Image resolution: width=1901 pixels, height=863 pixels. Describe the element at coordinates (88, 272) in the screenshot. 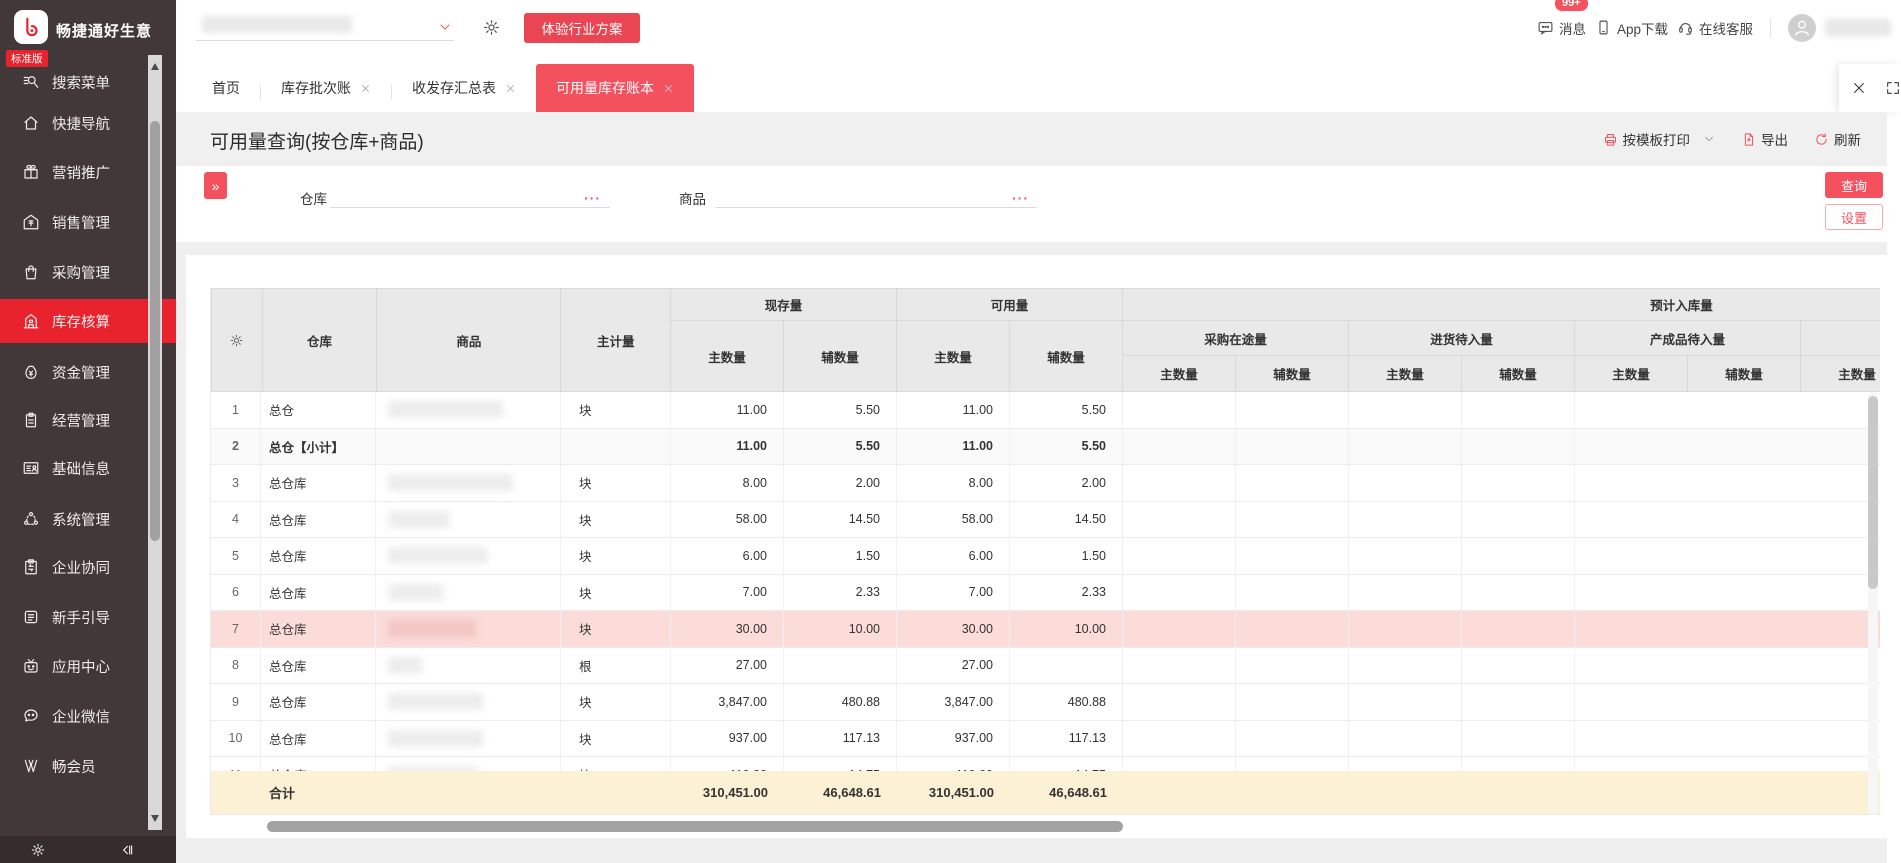

I see `sidebar-item-purchase: 采购管理` at that location.